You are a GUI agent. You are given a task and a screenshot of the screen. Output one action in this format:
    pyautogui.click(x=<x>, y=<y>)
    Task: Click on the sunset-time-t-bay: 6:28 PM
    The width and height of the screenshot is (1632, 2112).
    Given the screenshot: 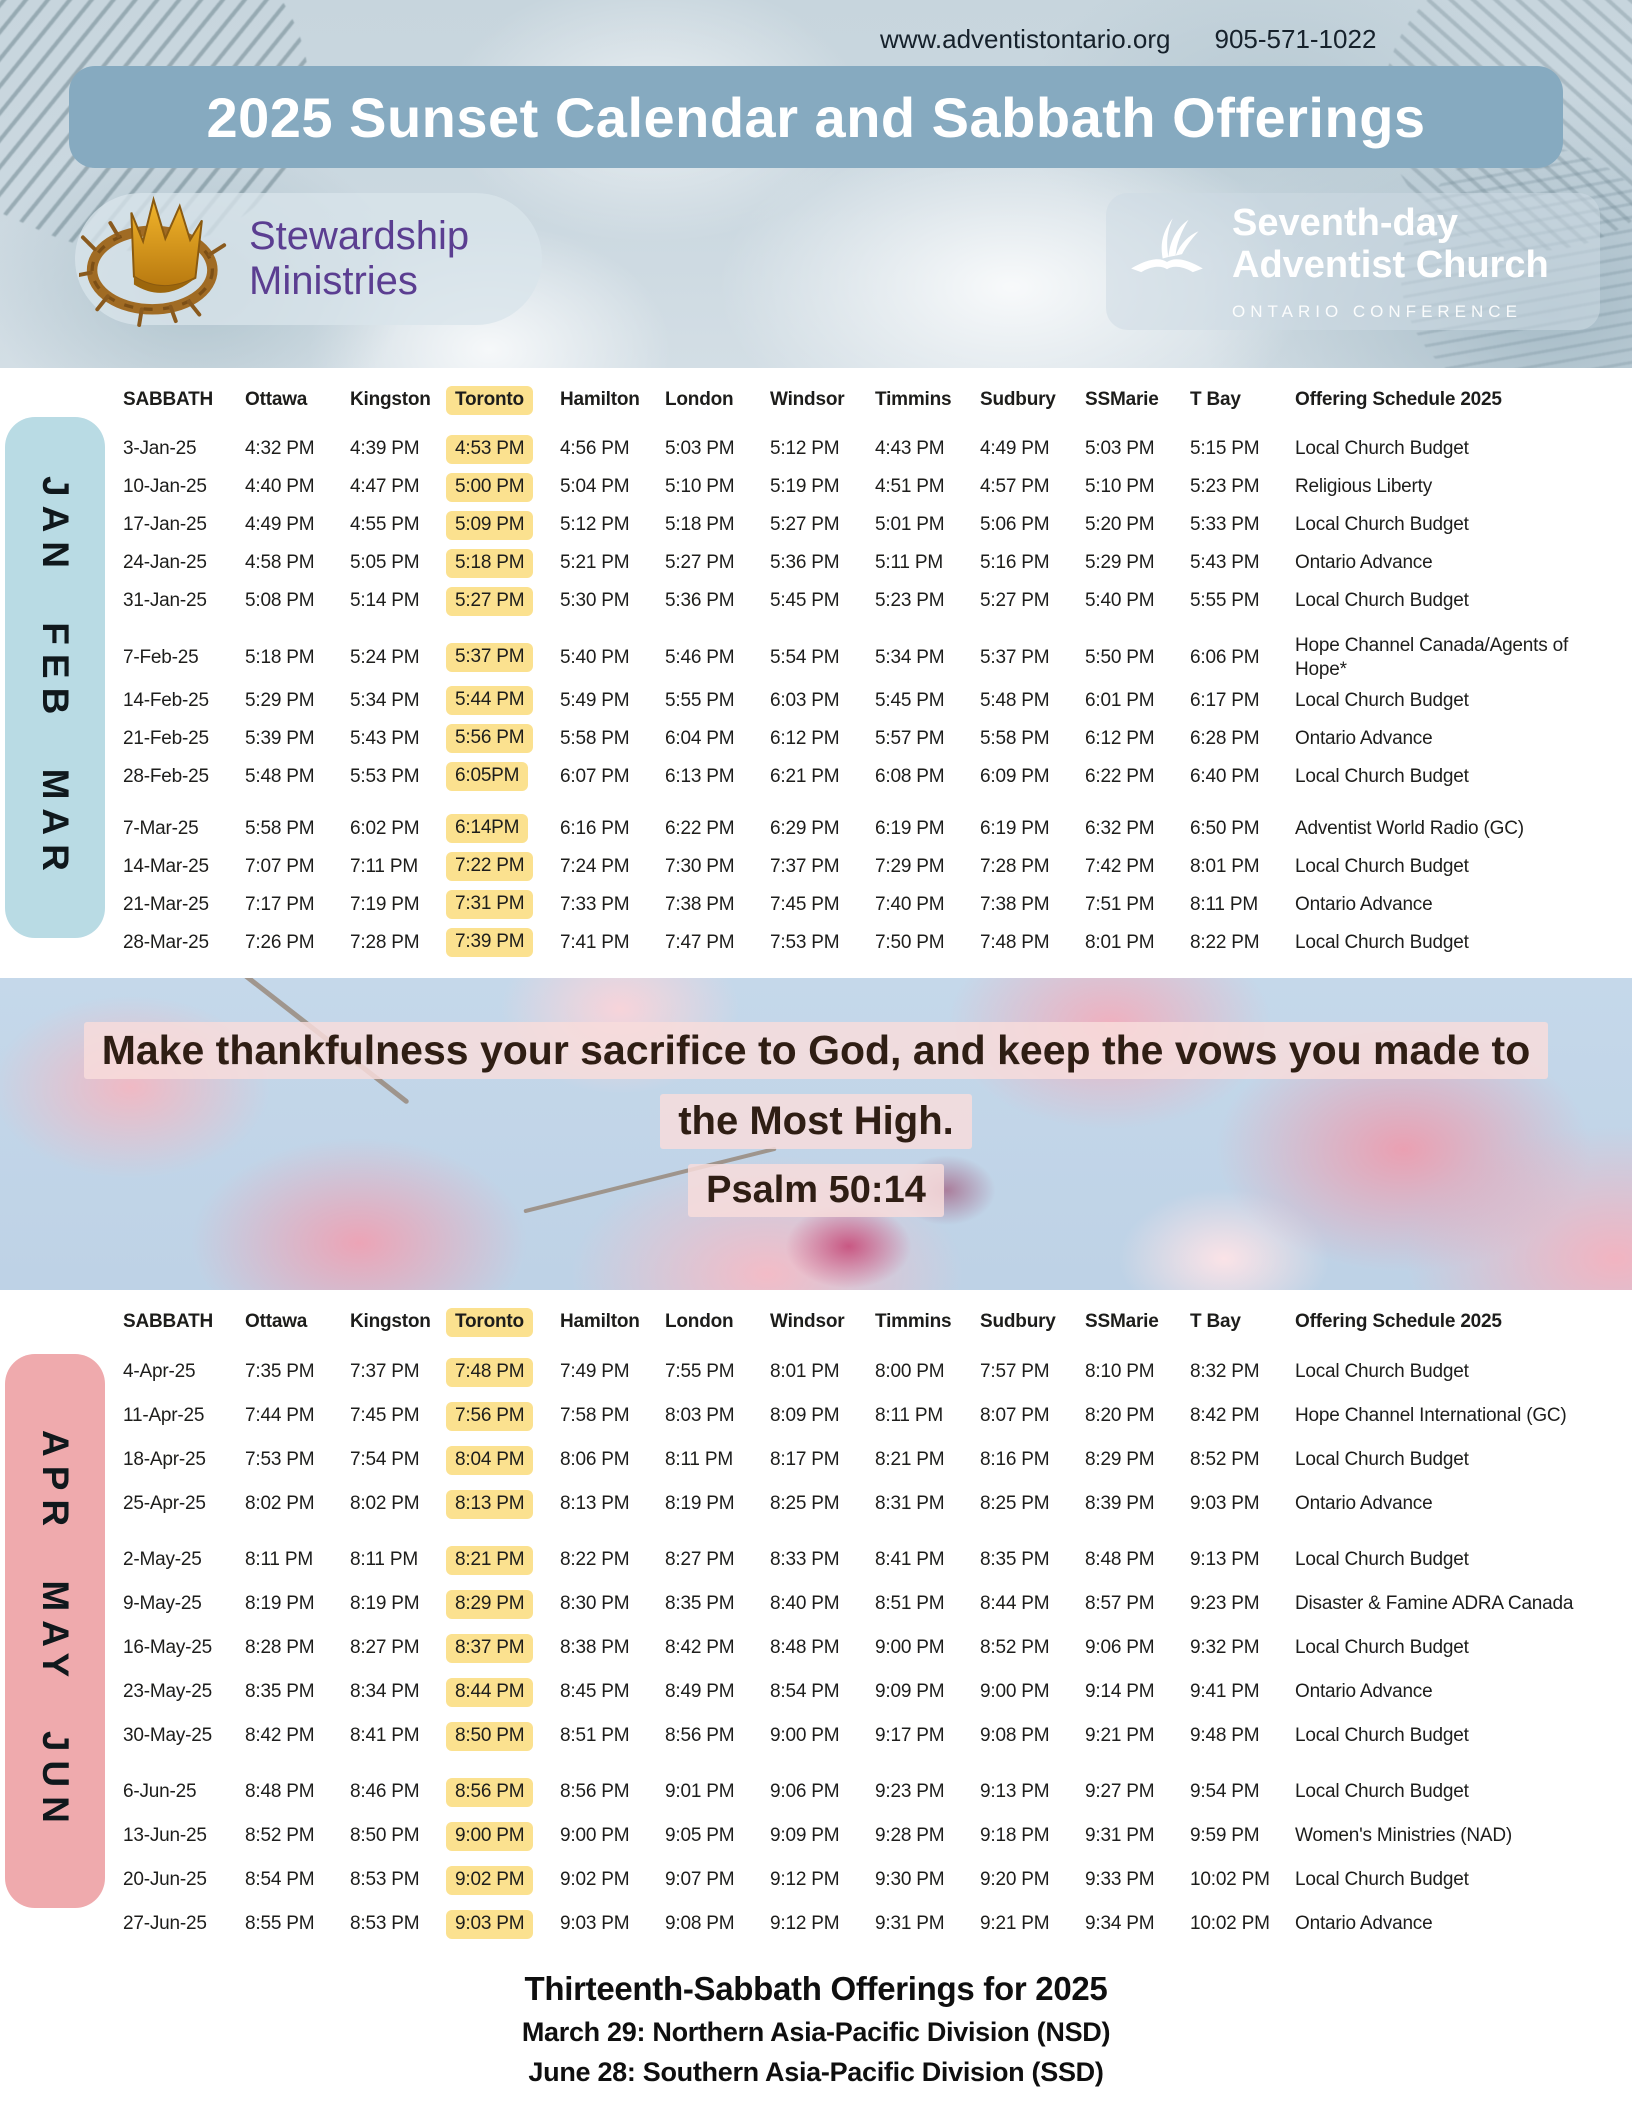 What is the action you would take?
    pyautogui.click(x=1225, y=738)
    